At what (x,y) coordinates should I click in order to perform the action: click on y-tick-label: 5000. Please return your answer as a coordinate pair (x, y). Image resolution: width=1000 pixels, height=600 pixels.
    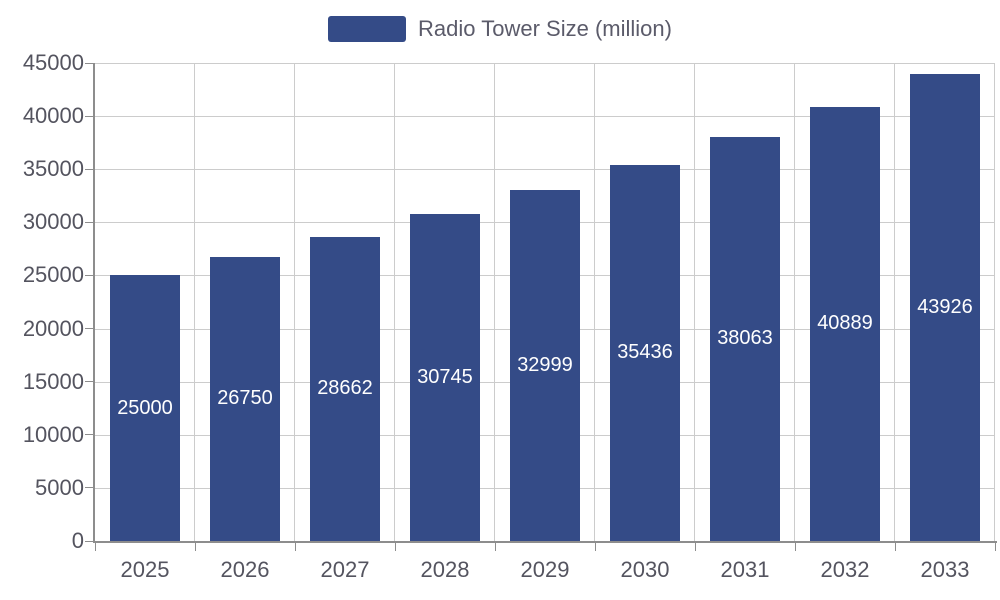
    Looking at the image, I should click on (59, 487).